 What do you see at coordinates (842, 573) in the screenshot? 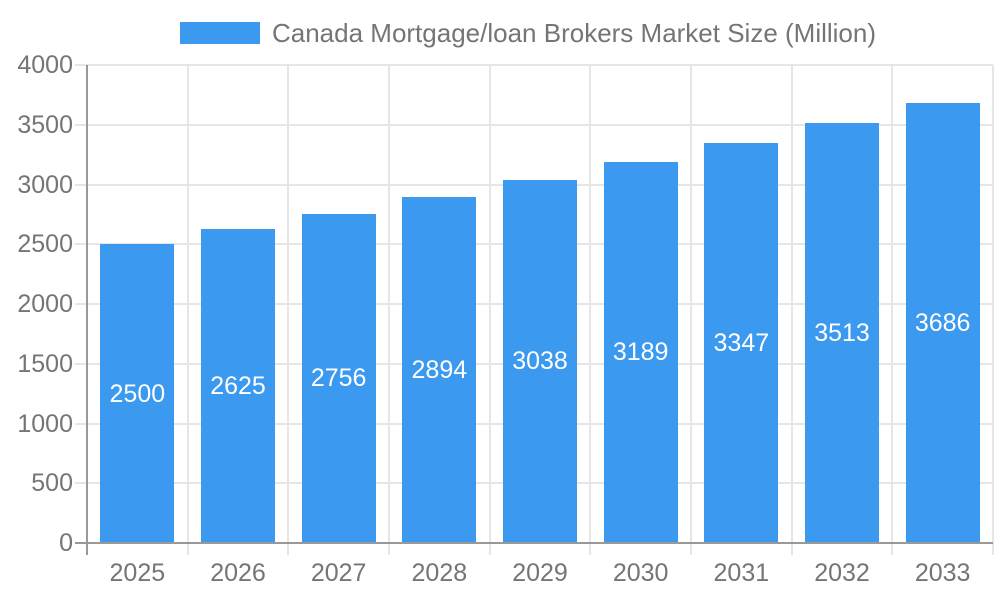
I see `x-tick-label: 2032` at bounding box center [842, 573].